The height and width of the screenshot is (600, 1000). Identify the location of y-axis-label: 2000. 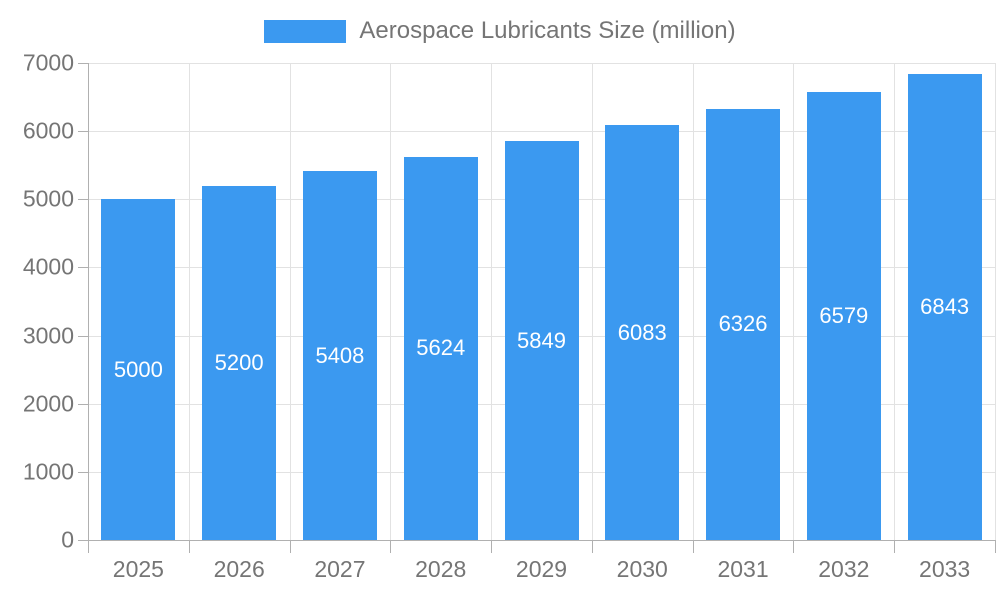
(48, 403).